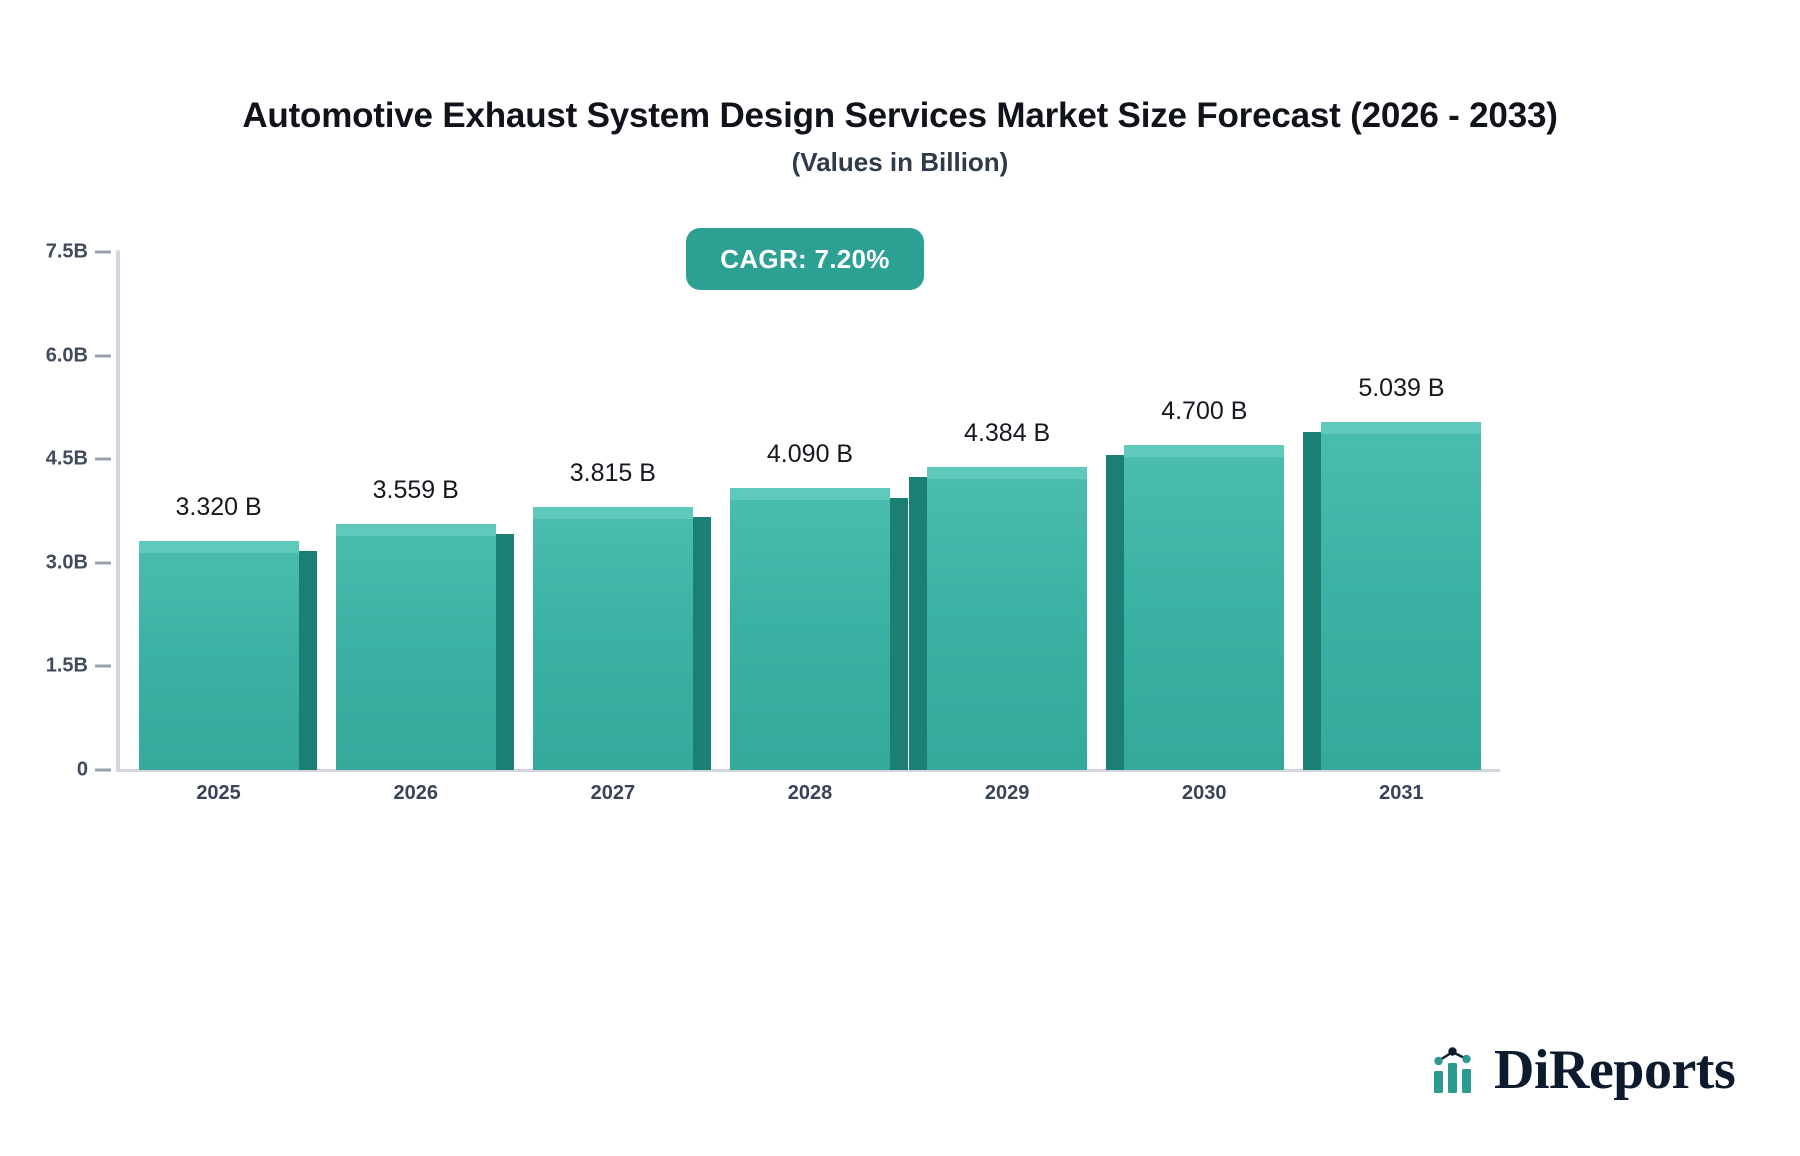  Describe the element at coordinates (1401, 387) in the screenshot. I see `bar-value-label: 5.039 B` at that location.